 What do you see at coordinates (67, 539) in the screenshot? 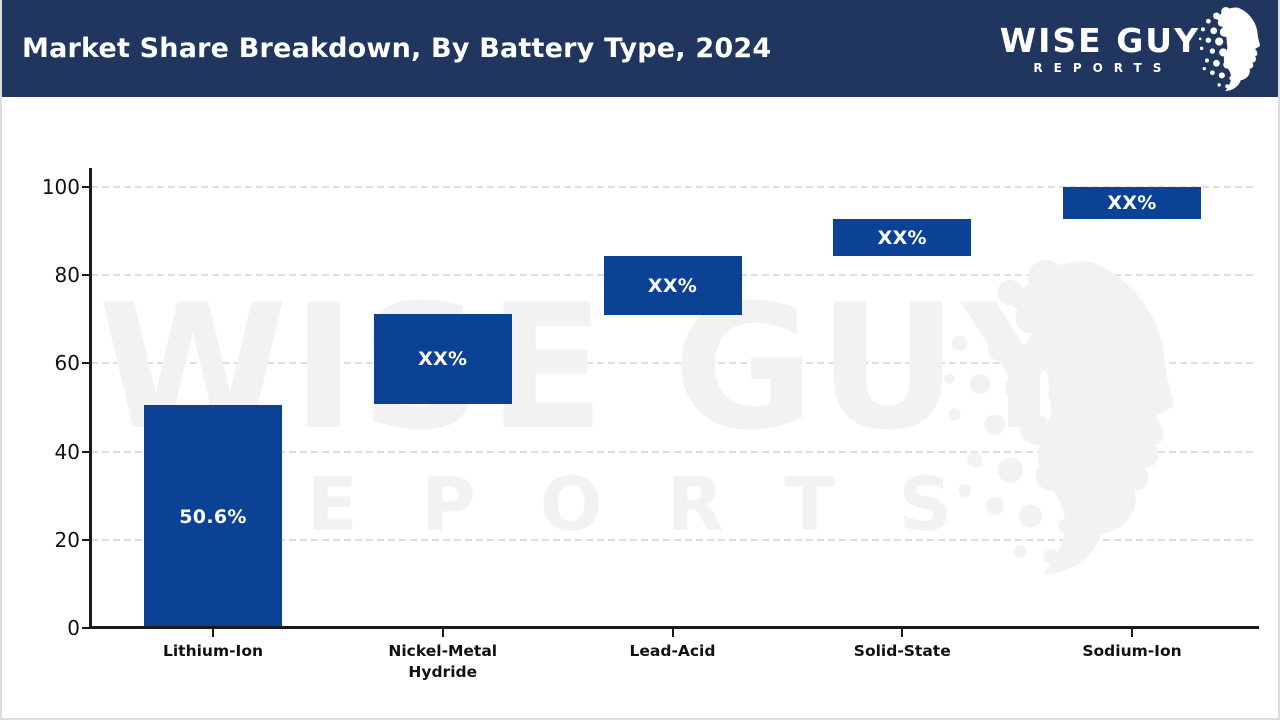
I see `y-tick-label: 20` at bounding box center [67, 539].